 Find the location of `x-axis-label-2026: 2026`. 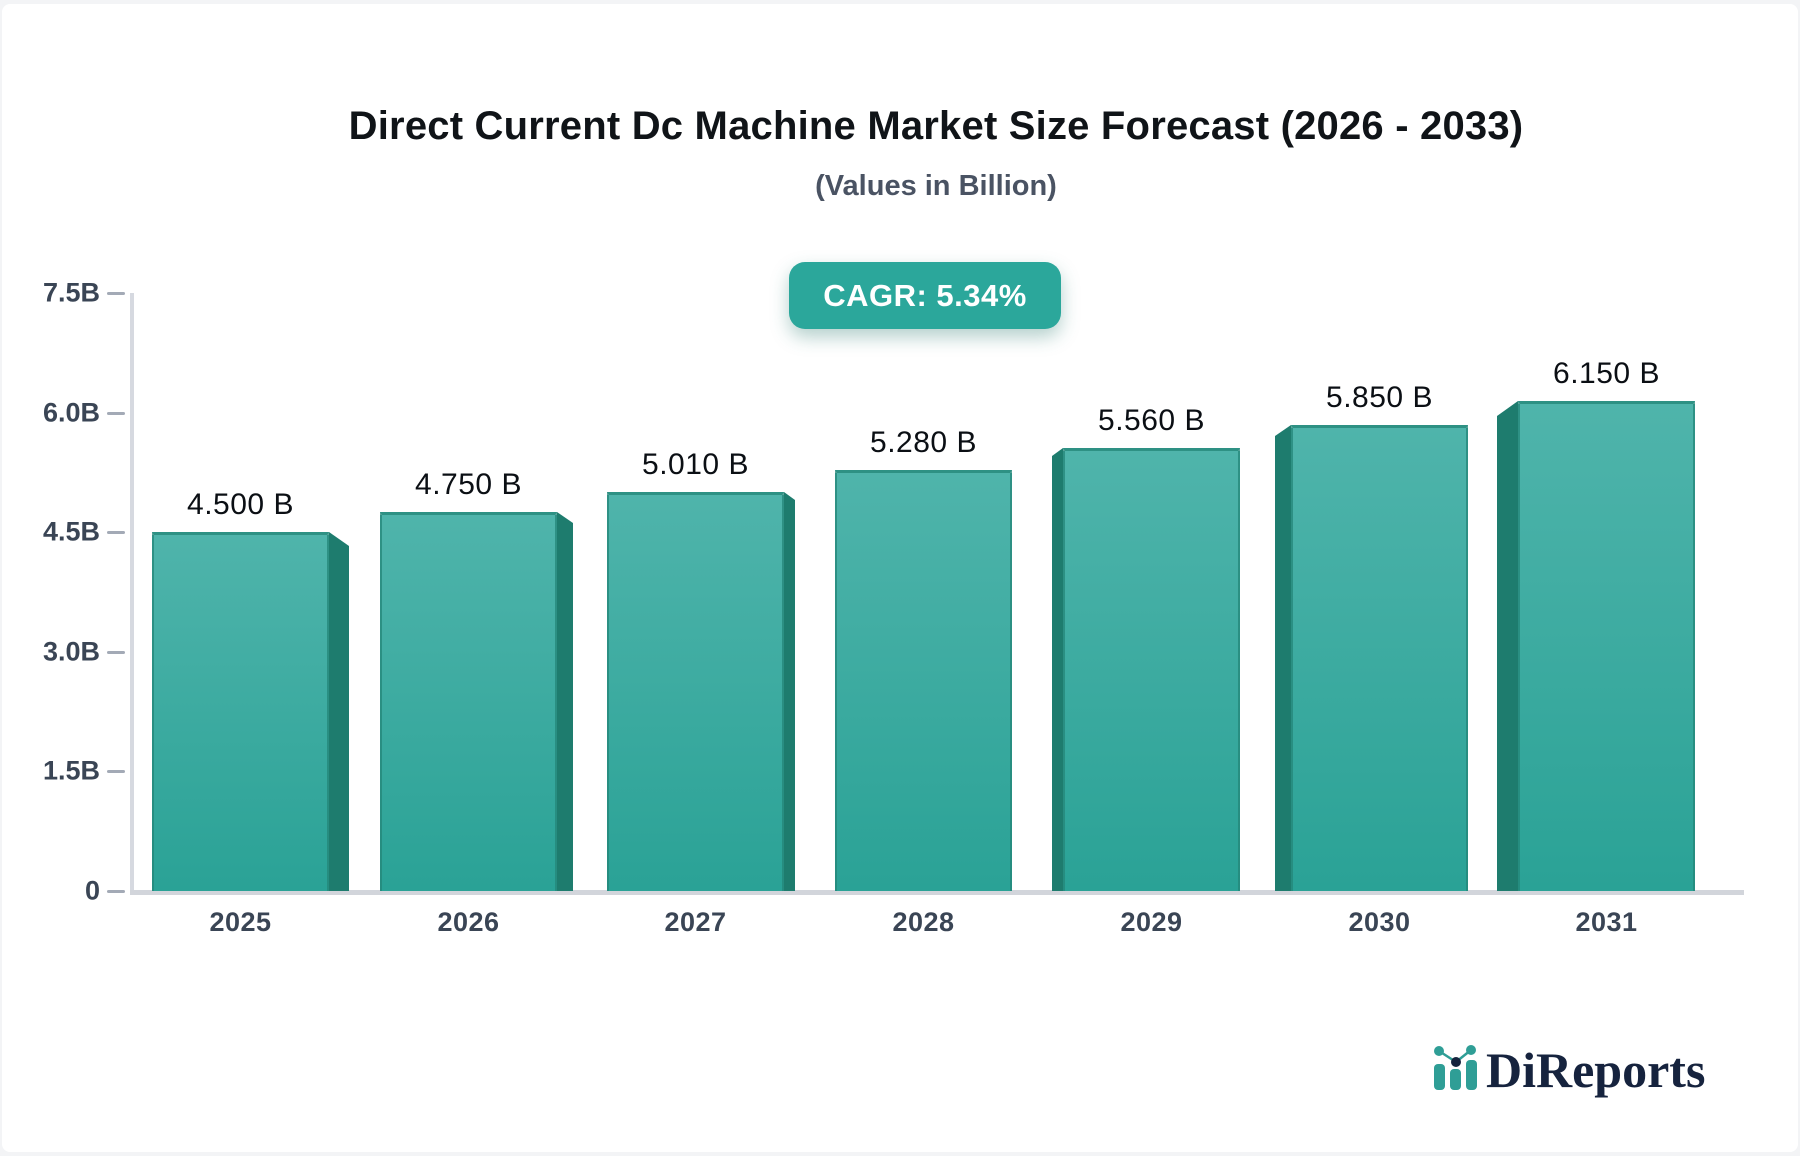

x-axis-label-2026: 2026 is located at coordinates (468, 922).